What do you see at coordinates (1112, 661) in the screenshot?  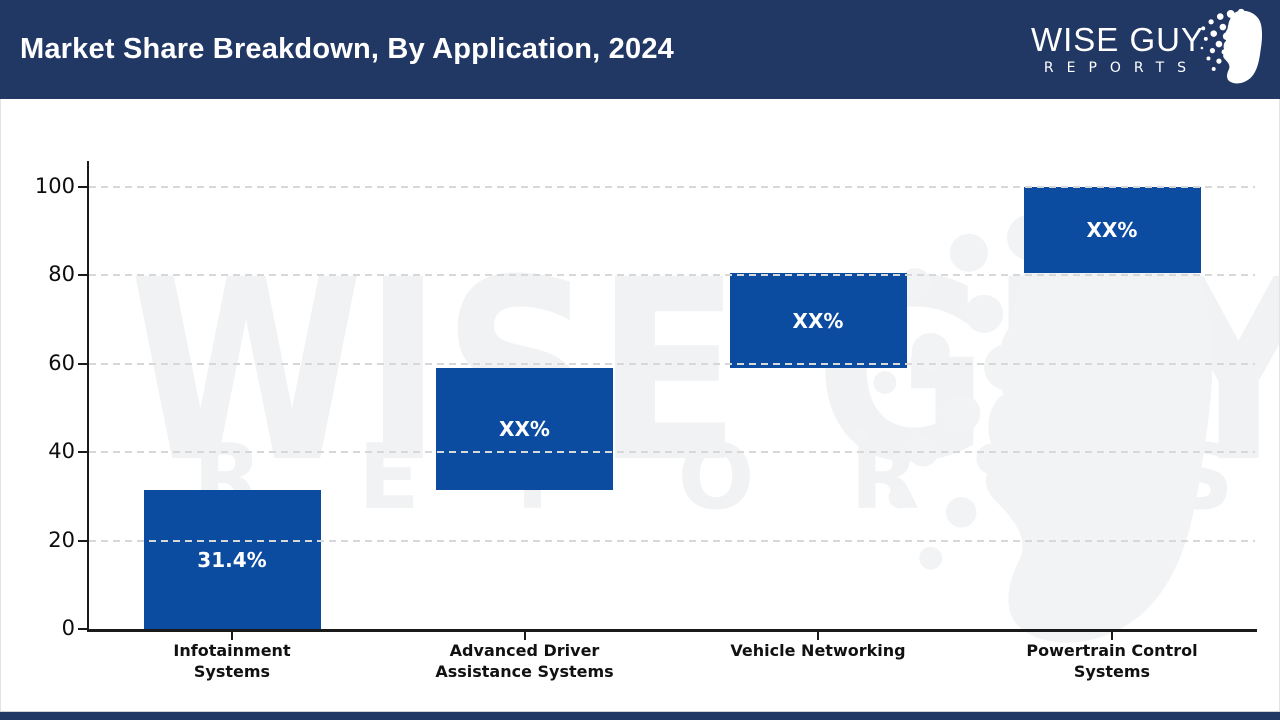 I see `x-axis-label-powertrain-control-systems: Powertrain Control Systems` at bounding box center [1112, 661].